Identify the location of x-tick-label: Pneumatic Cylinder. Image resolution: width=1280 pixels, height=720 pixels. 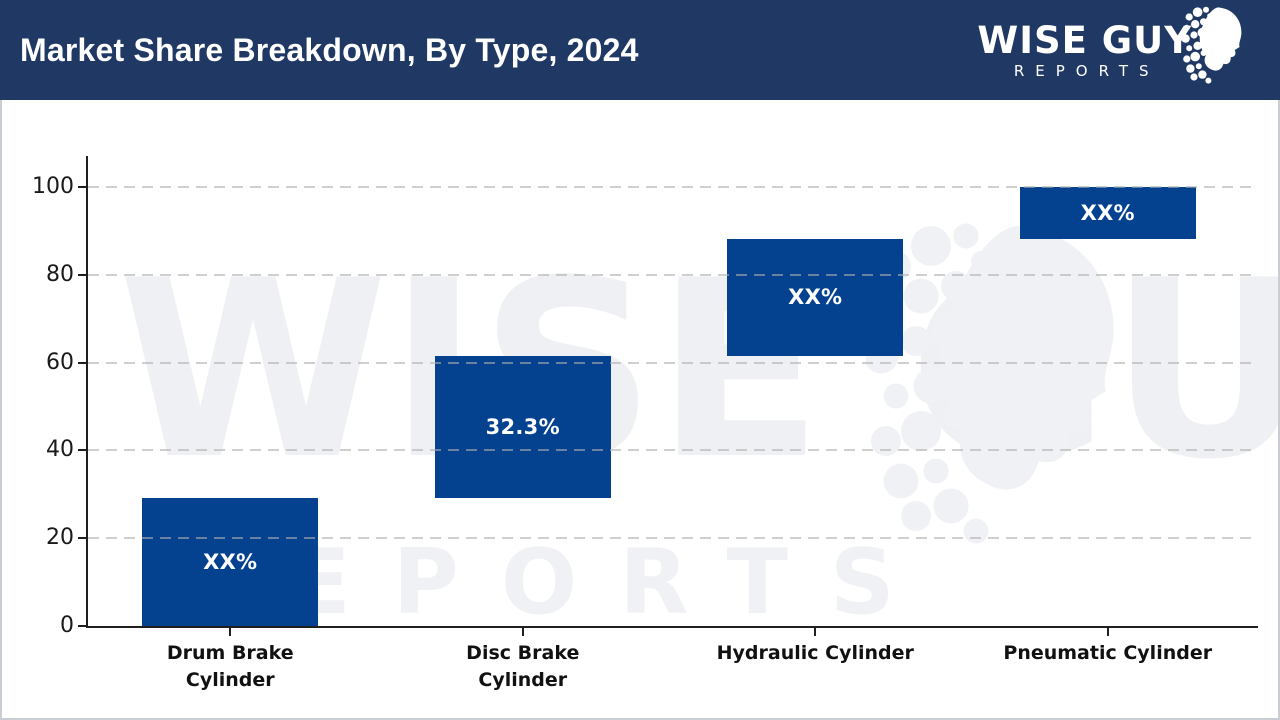
(1108, 653).